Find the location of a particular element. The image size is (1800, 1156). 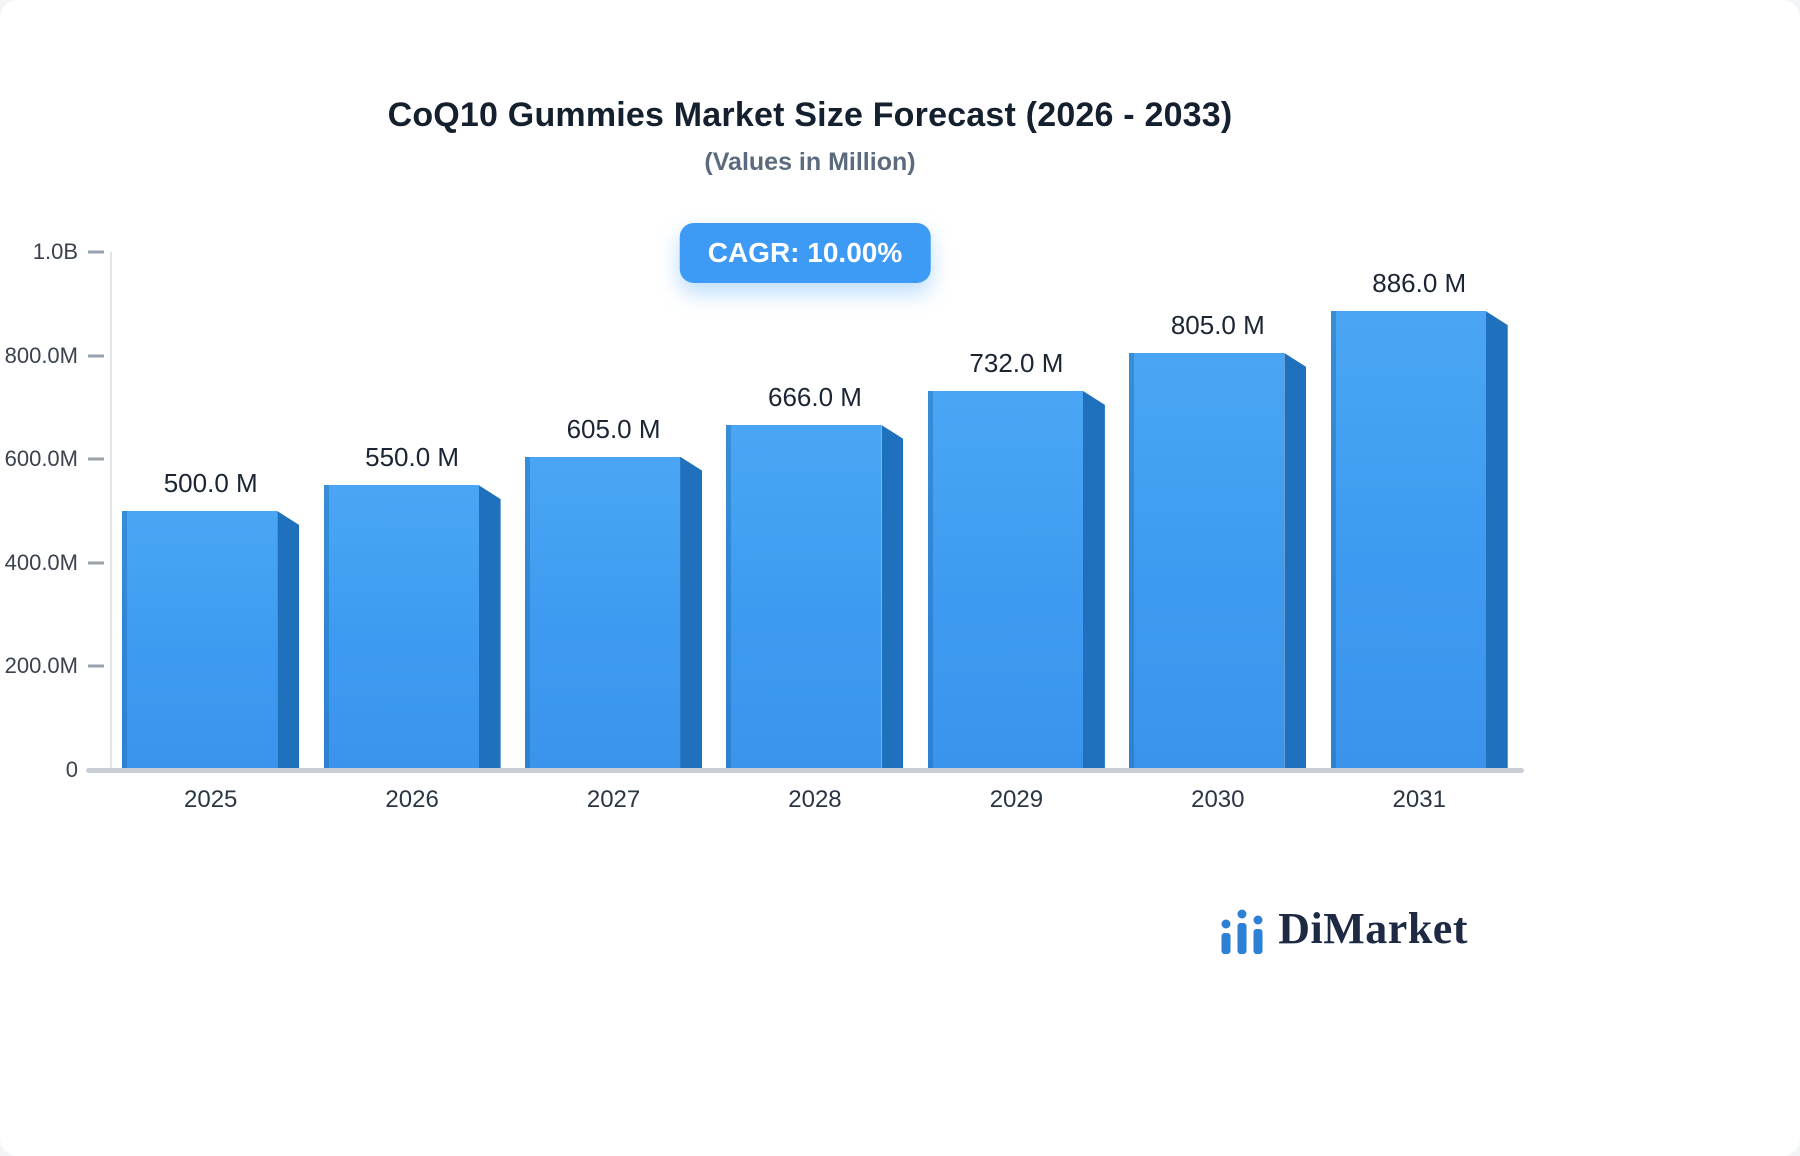

bar-group-2027: 605.0 M 2027 is located at coordinates (614, 532).